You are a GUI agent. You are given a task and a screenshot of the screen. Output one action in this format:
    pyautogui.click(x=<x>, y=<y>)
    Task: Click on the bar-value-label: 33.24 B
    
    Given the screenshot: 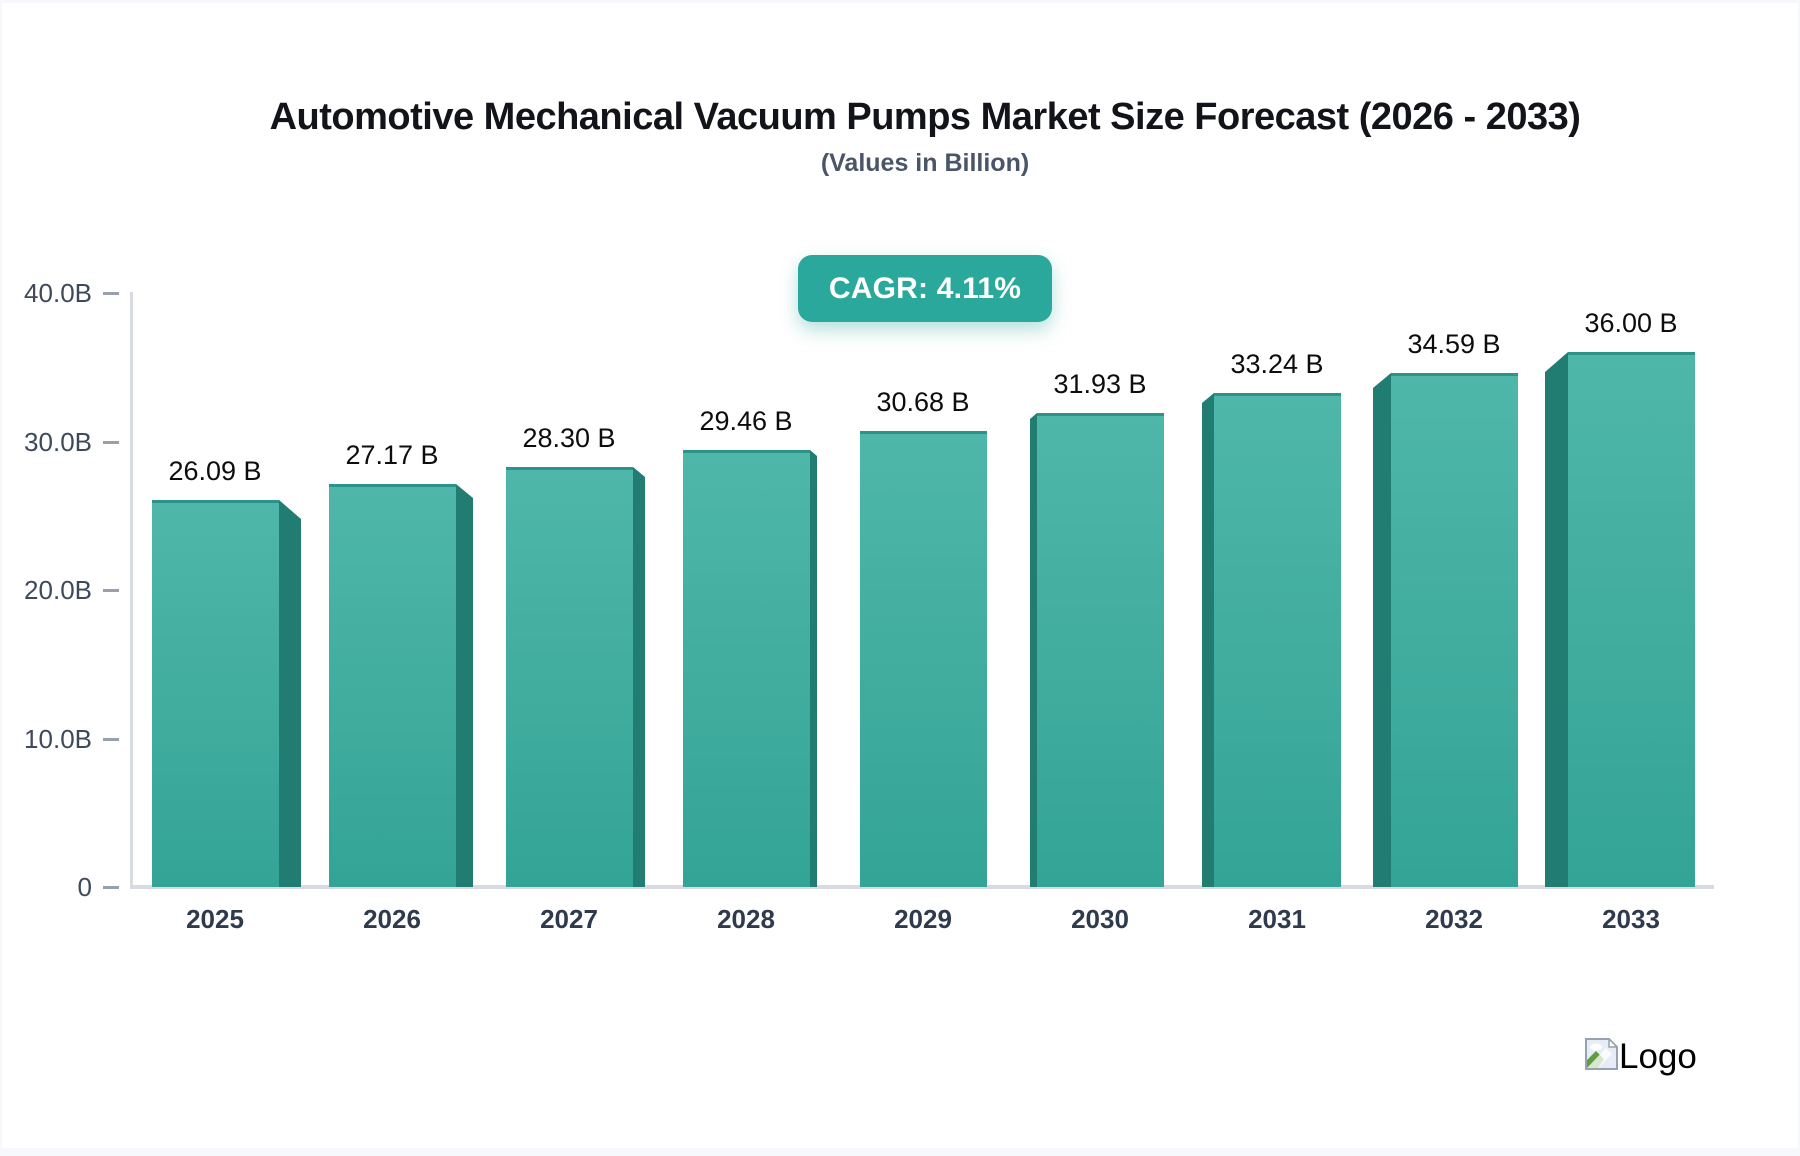 What is the action you would take?
    pyautogui.click(x=1277, y=364)
    